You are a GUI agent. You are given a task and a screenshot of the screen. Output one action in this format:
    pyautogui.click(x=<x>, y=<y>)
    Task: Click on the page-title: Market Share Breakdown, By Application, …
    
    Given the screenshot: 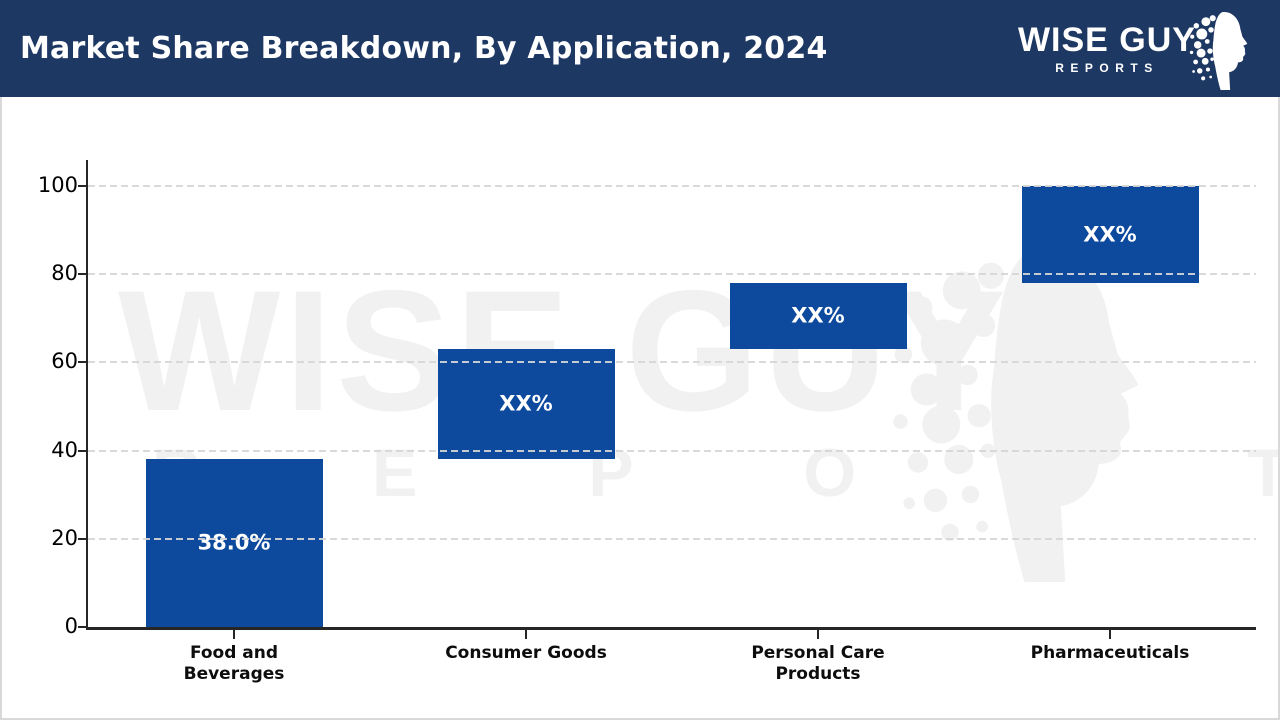 What is the action you would take?
    pyautogui.click(x=424, y=48)
    